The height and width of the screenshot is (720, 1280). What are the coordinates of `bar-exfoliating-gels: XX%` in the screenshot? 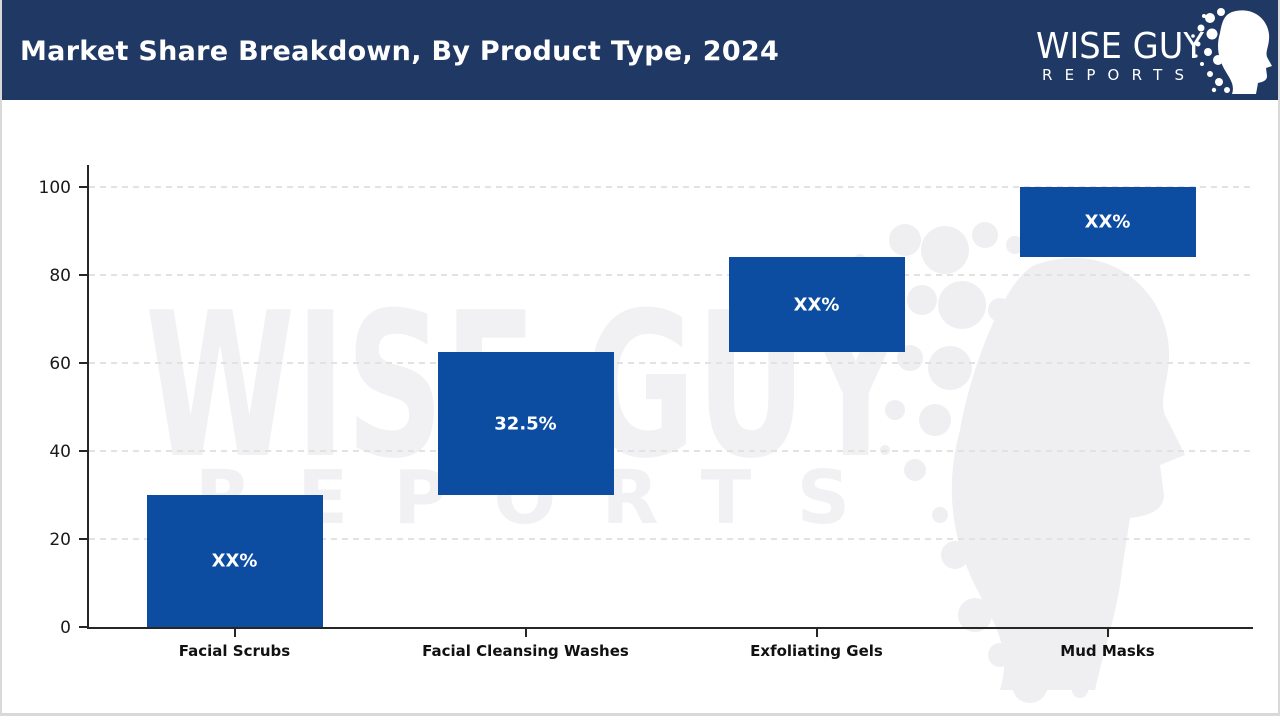 It's located at (816, 304).